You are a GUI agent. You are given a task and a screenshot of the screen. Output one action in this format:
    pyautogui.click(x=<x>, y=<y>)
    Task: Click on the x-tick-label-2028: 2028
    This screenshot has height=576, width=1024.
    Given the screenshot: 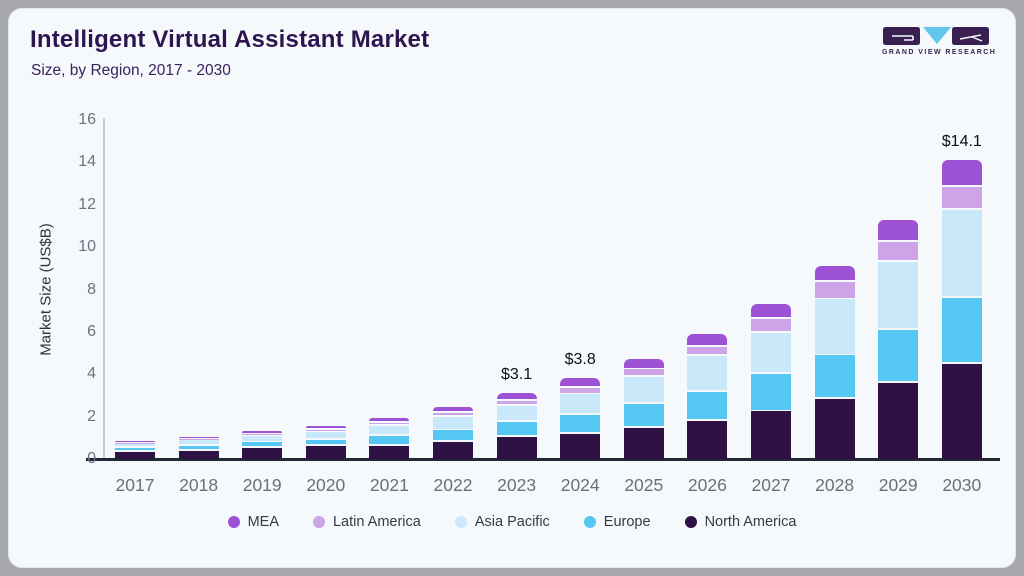 What is the action you would take?
    pyautogui.click(x=835, y=485)
    